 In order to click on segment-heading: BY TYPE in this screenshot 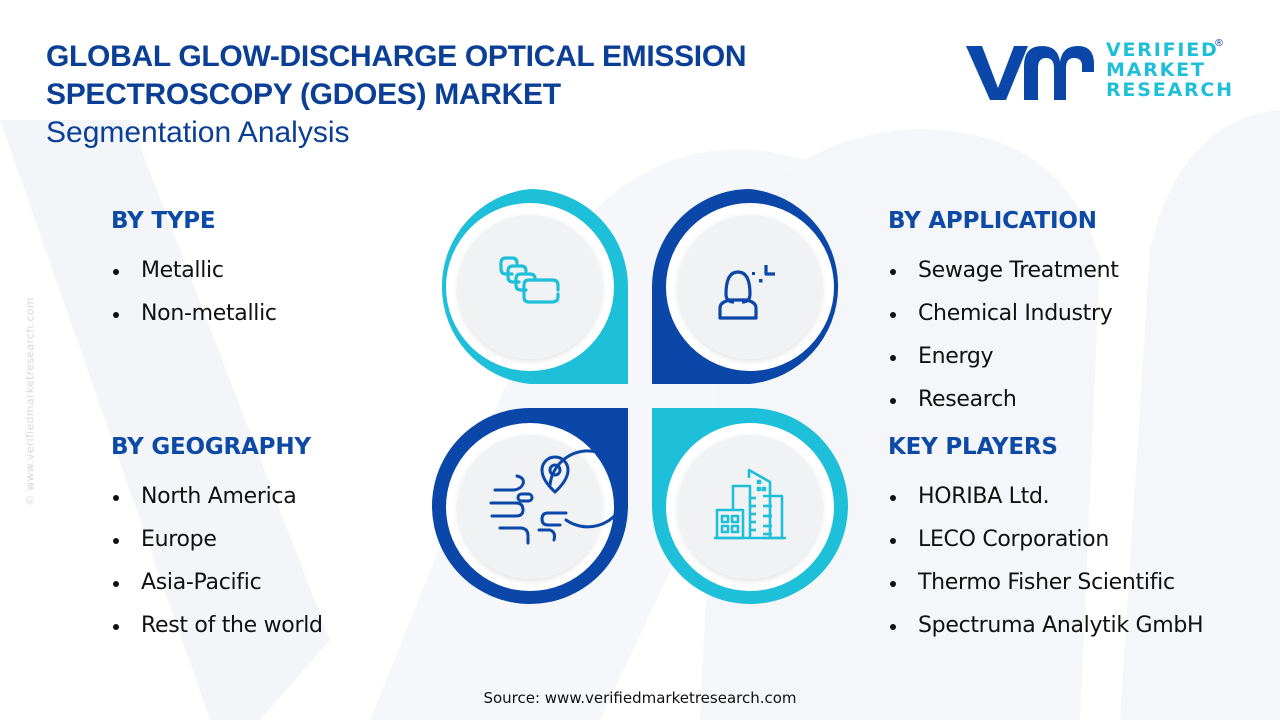, I will do `click(163, 221)`.